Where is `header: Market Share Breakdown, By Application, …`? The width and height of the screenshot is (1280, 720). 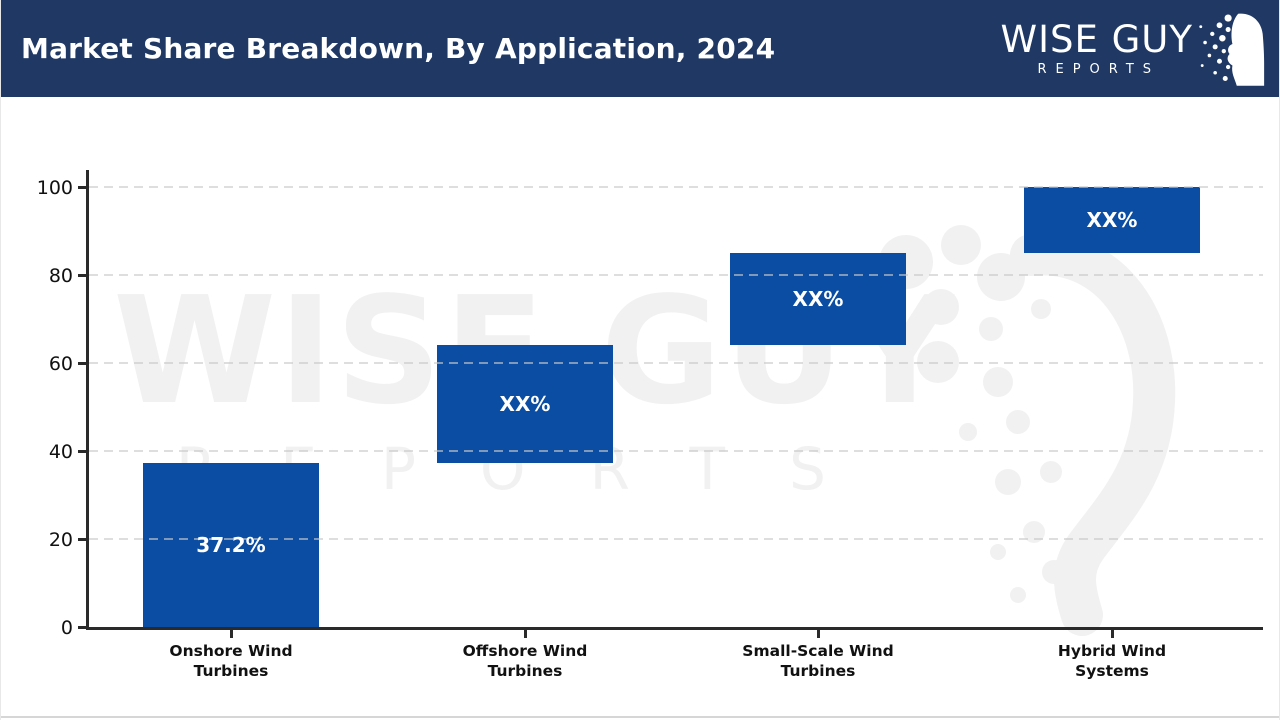
header: Market Share Breakdown, By Application, … is located at coordinates (640, 48).